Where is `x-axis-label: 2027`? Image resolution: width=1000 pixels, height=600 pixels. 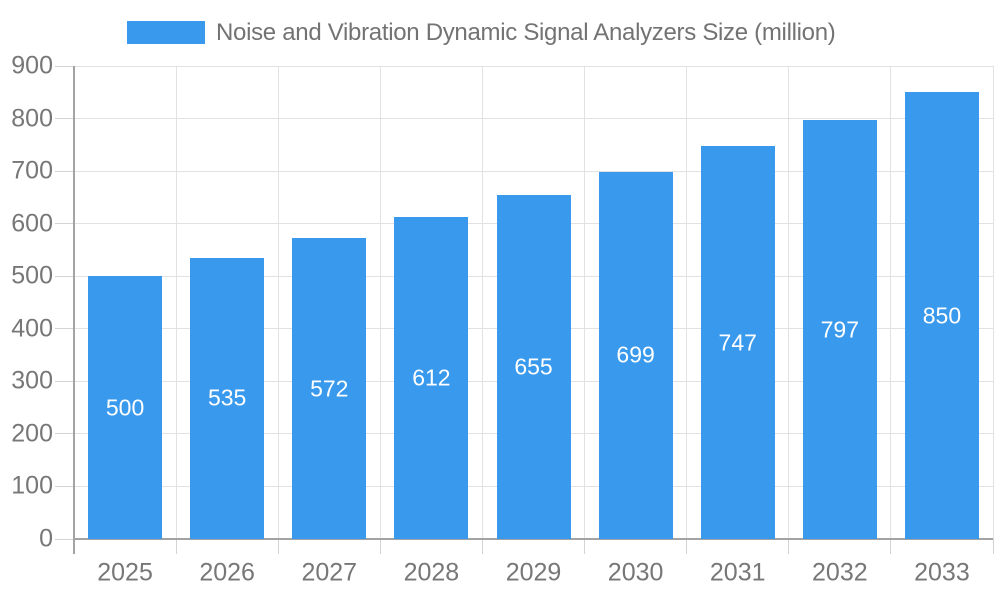
x-axis-label: 2027 is located at coordinates (329, 572).